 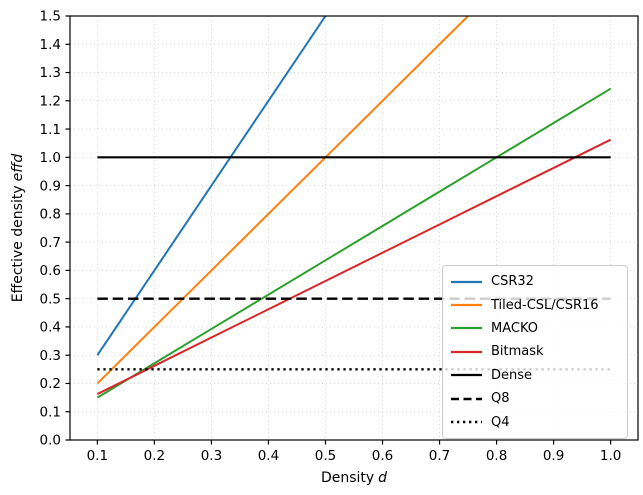 What do you see at coordinates (50, 158) in the screenshot?
I see `y-tick-label: 1.0` at bounding box center [50, 158].